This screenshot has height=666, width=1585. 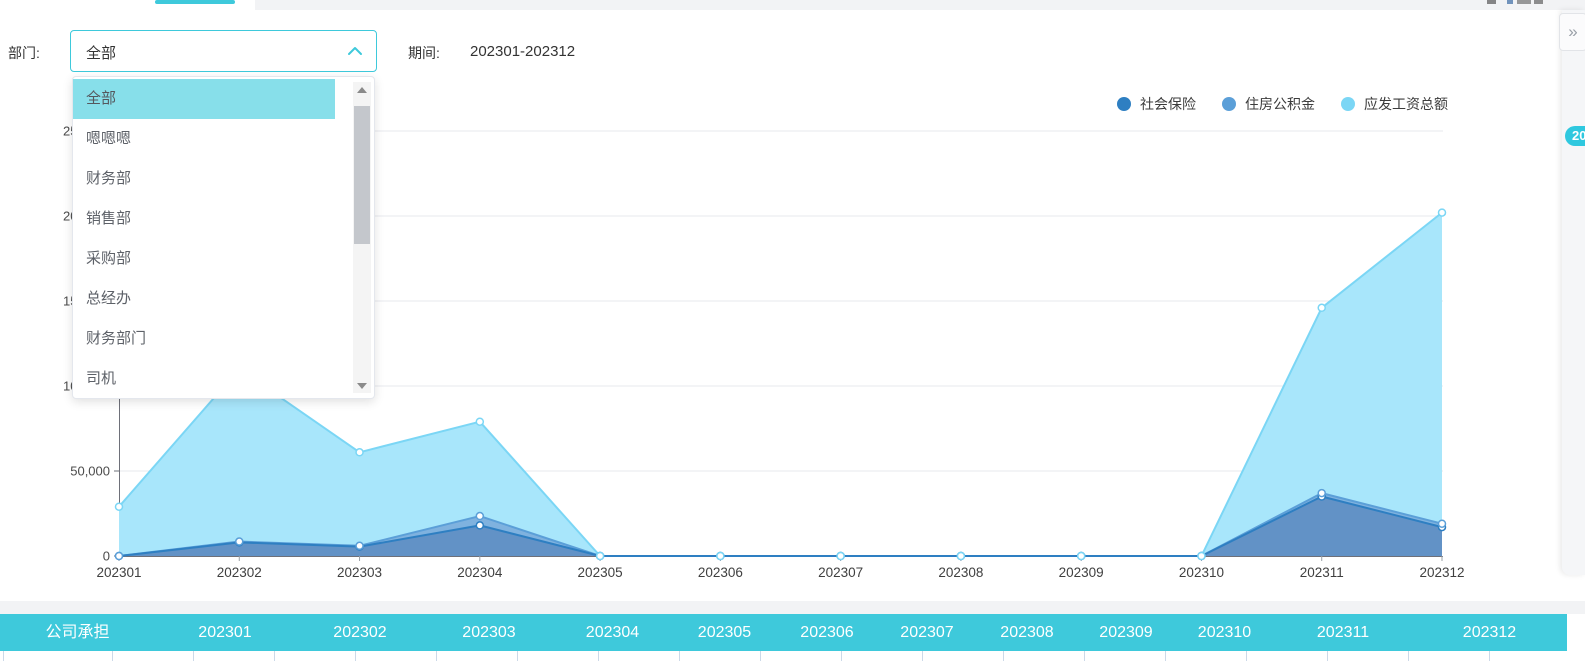 What do you see at coordinates (77, 632) in the screenshot?
I see `table-header-company-burden: 公司承担` at bounding box center [77, 632].